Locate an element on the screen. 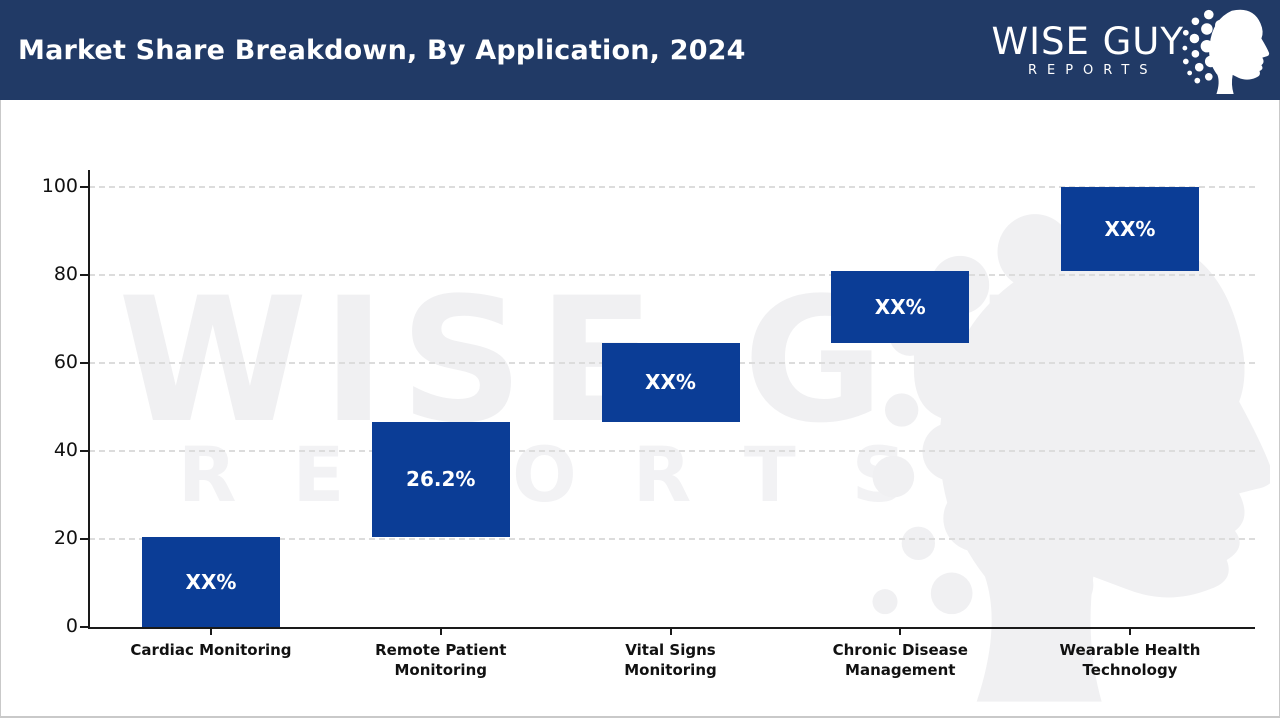 Image resolution: width=1280 pixels, height=720 pixels. bar-2: 26.2% is located at coordinates (440, 479).